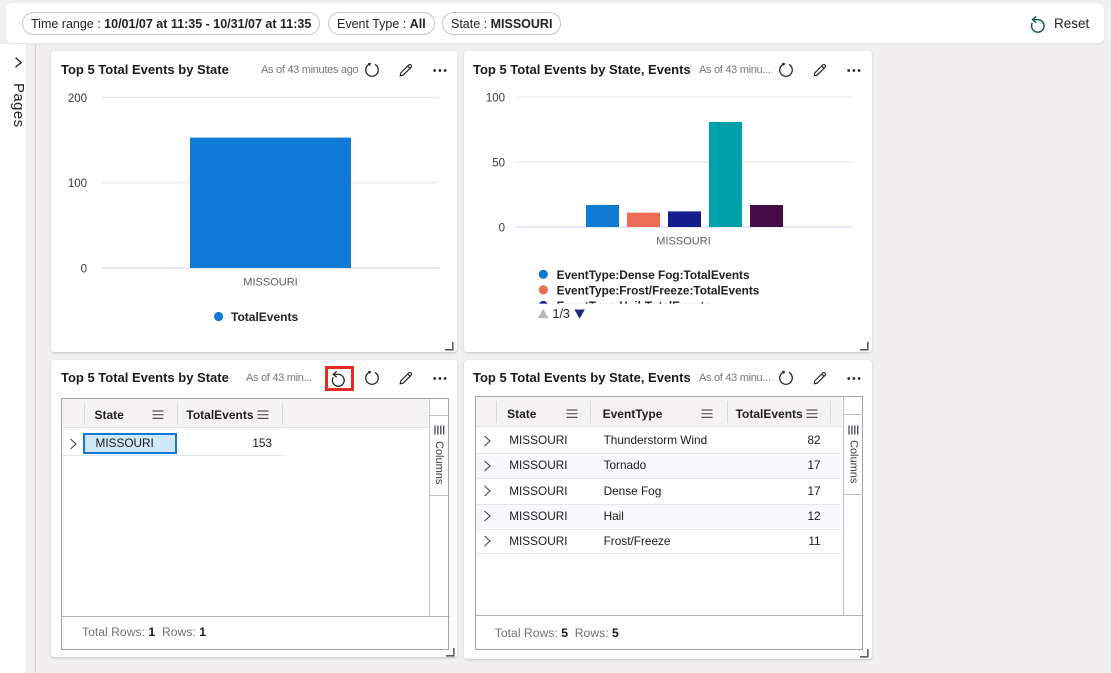 This screenshot has width=1111, height=673. Describe the element at coordinates (658, 290) in the screenshot. I see `svg-text:EventType:Frost/Freeze:TotalEv: EventType:Frost/Freeze:TotalEvents` at that location.